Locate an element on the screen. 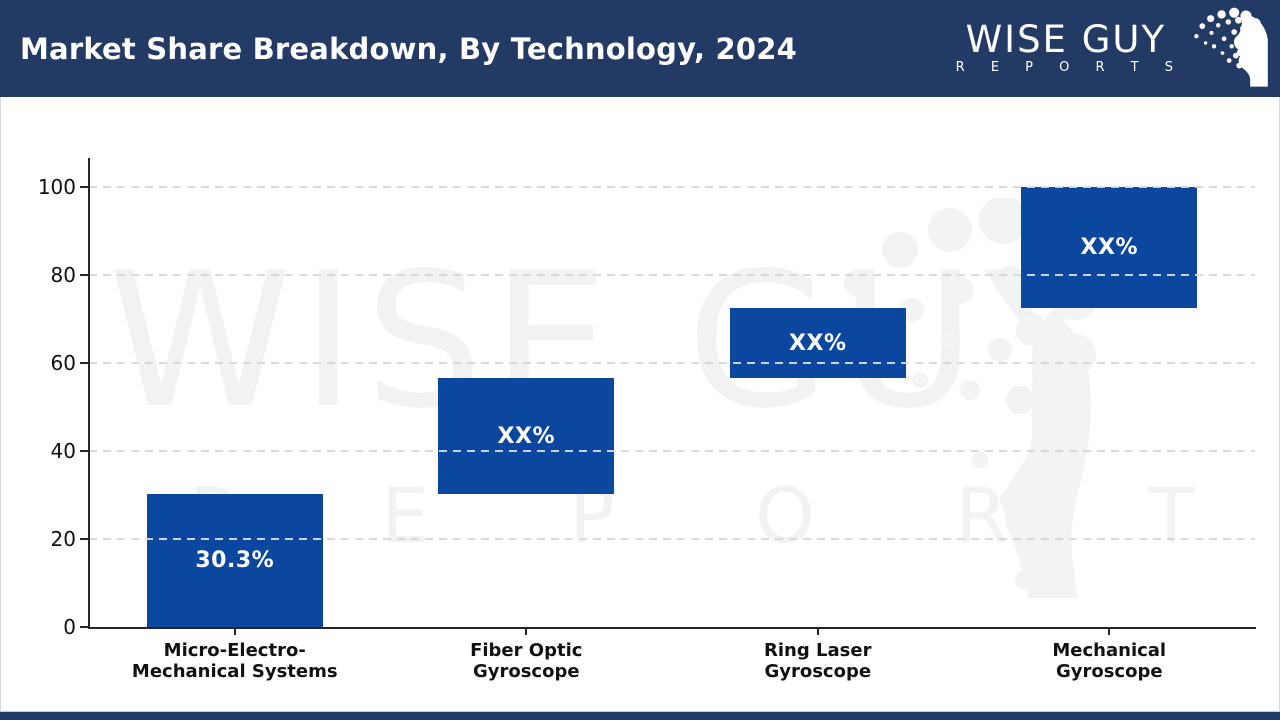 Image resolution: width=1280 pixels, height=720 pixels. y-axis-line is located at coordinates (89, 393).